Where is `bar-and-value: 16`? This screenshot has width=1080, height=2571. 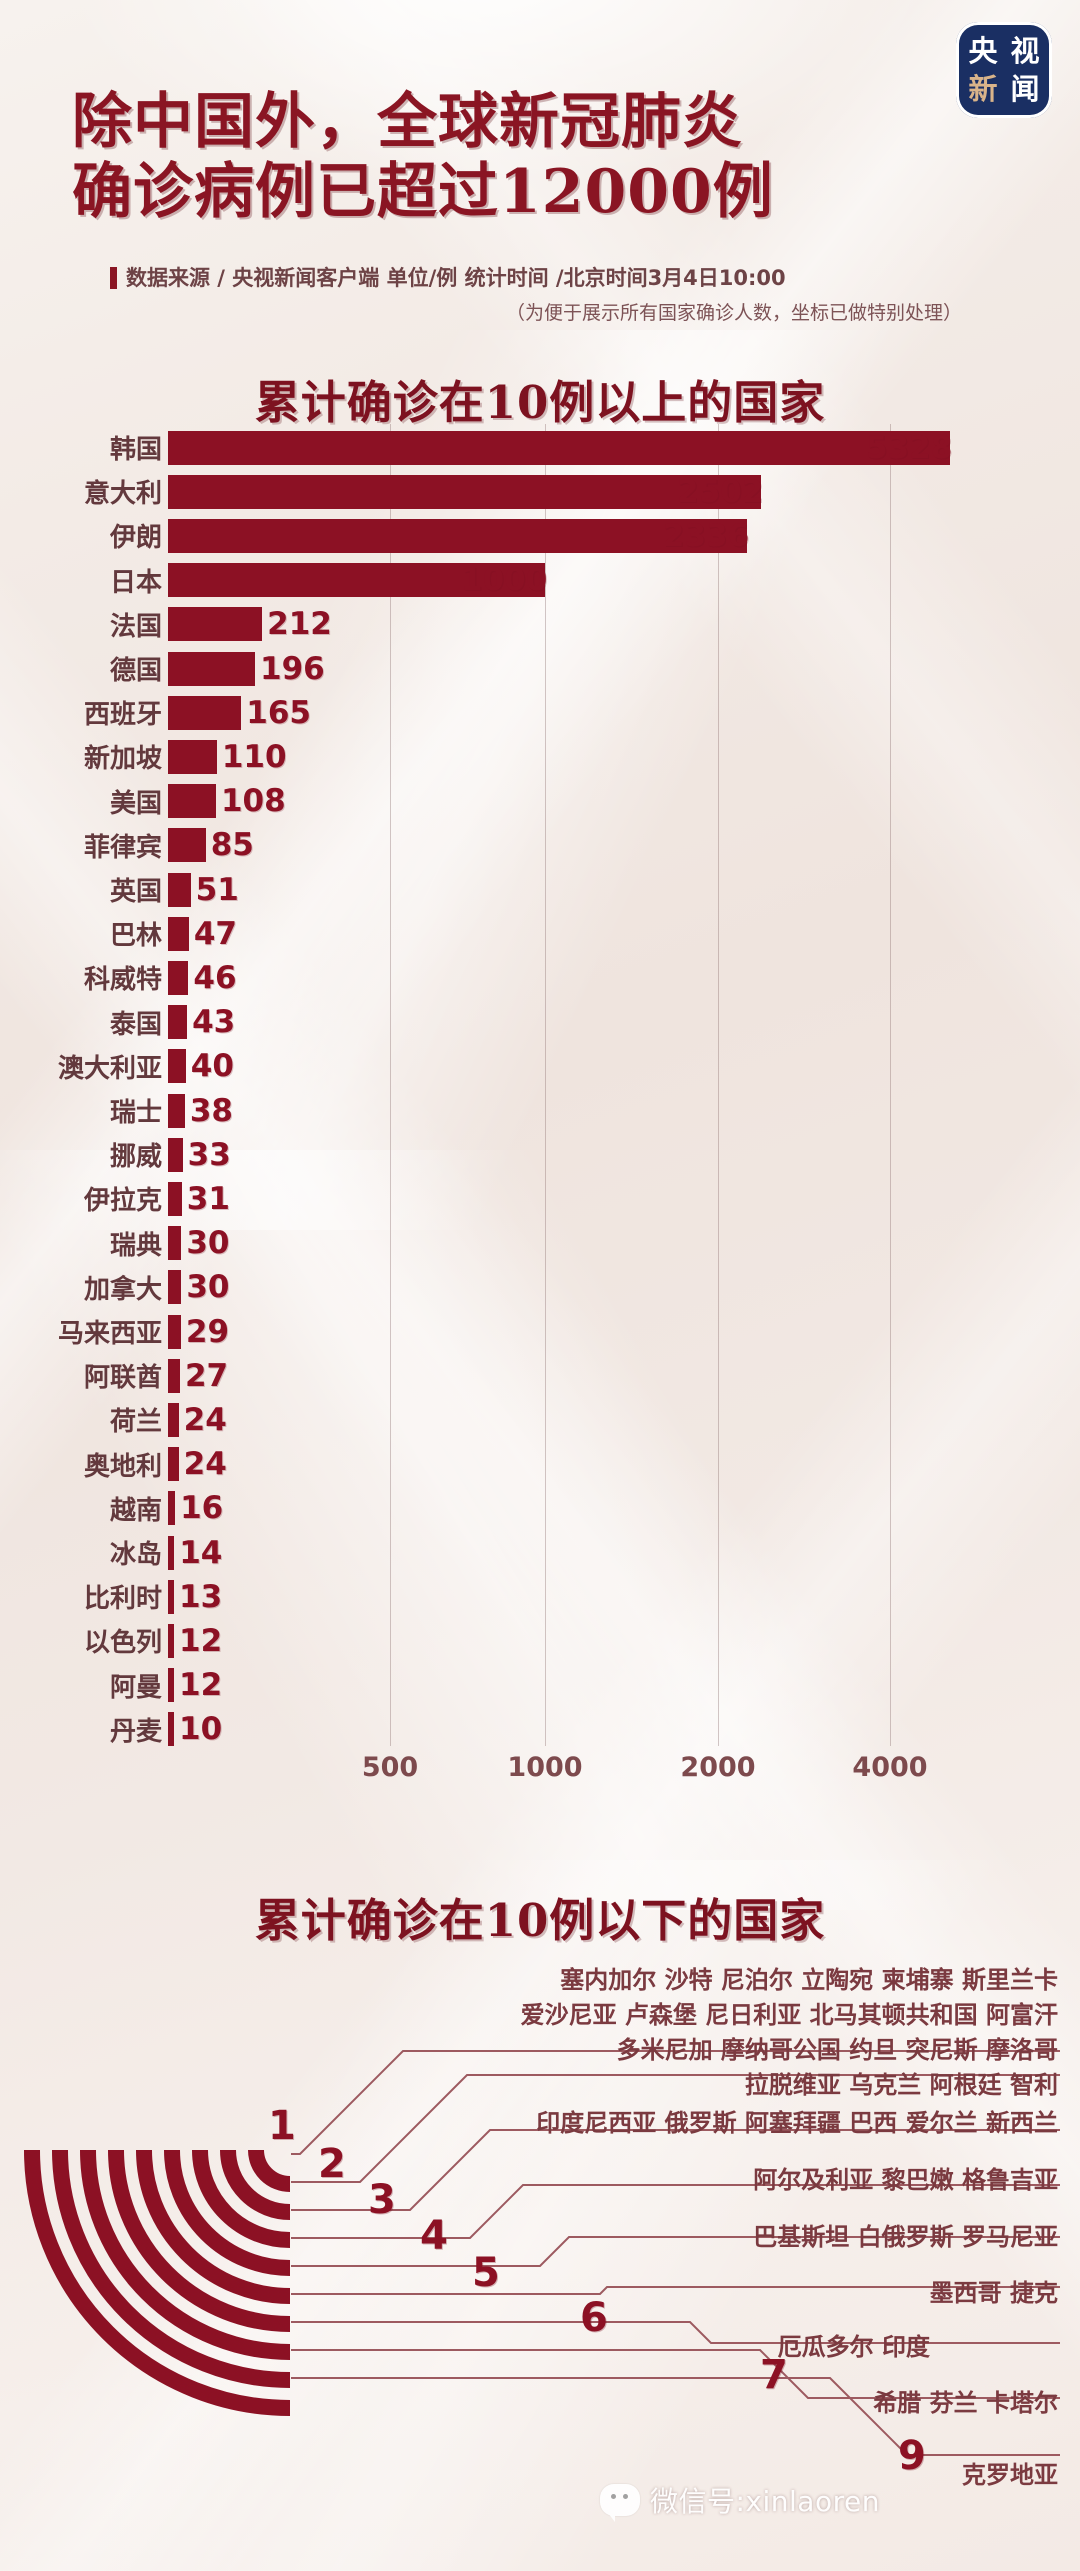
bar-and-value: 16 is located at coordinates (195, 1508).